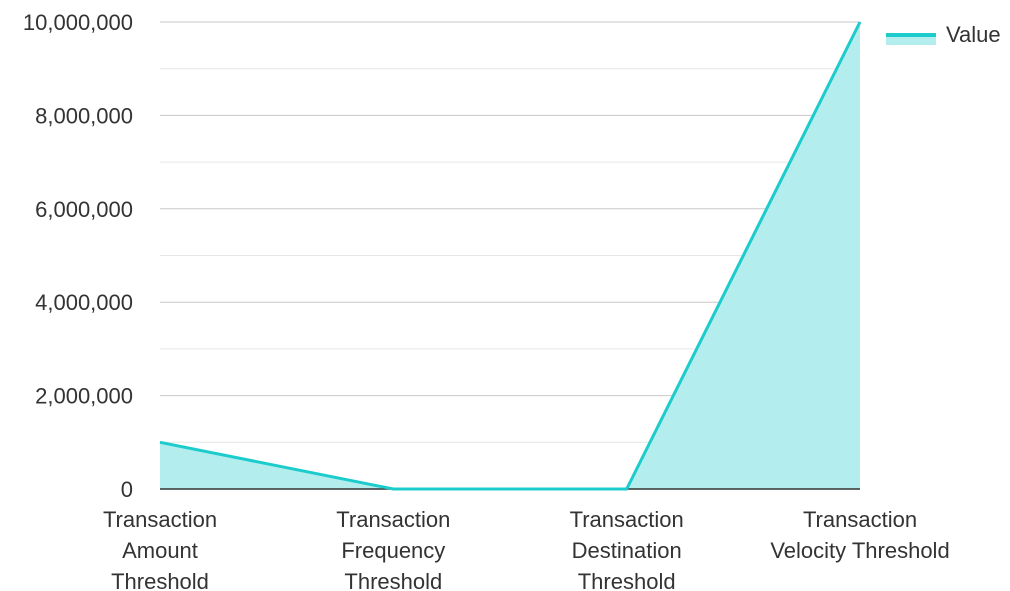  I want to click on x-tick-label: Transaction Frequency Threshold, so click(393, 549).